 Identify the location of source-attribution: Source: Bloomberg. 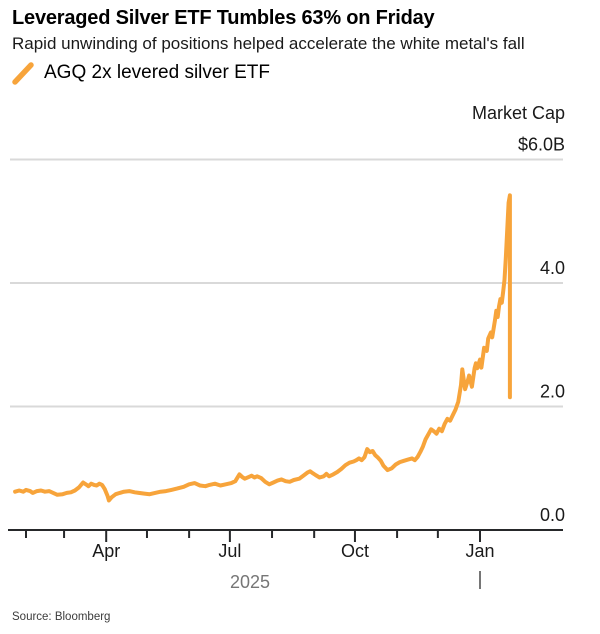
(61, 617).